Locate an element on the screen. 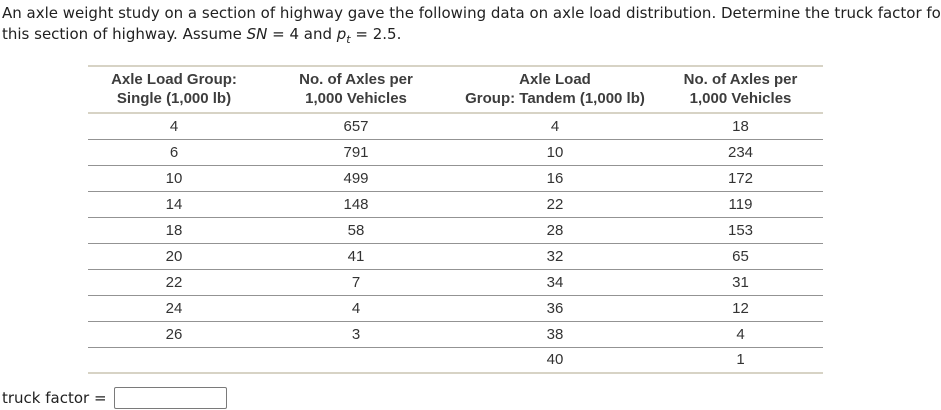 This screenshot has width=941, height=410. table-cell: 41 is located at coordinates (356, 256).